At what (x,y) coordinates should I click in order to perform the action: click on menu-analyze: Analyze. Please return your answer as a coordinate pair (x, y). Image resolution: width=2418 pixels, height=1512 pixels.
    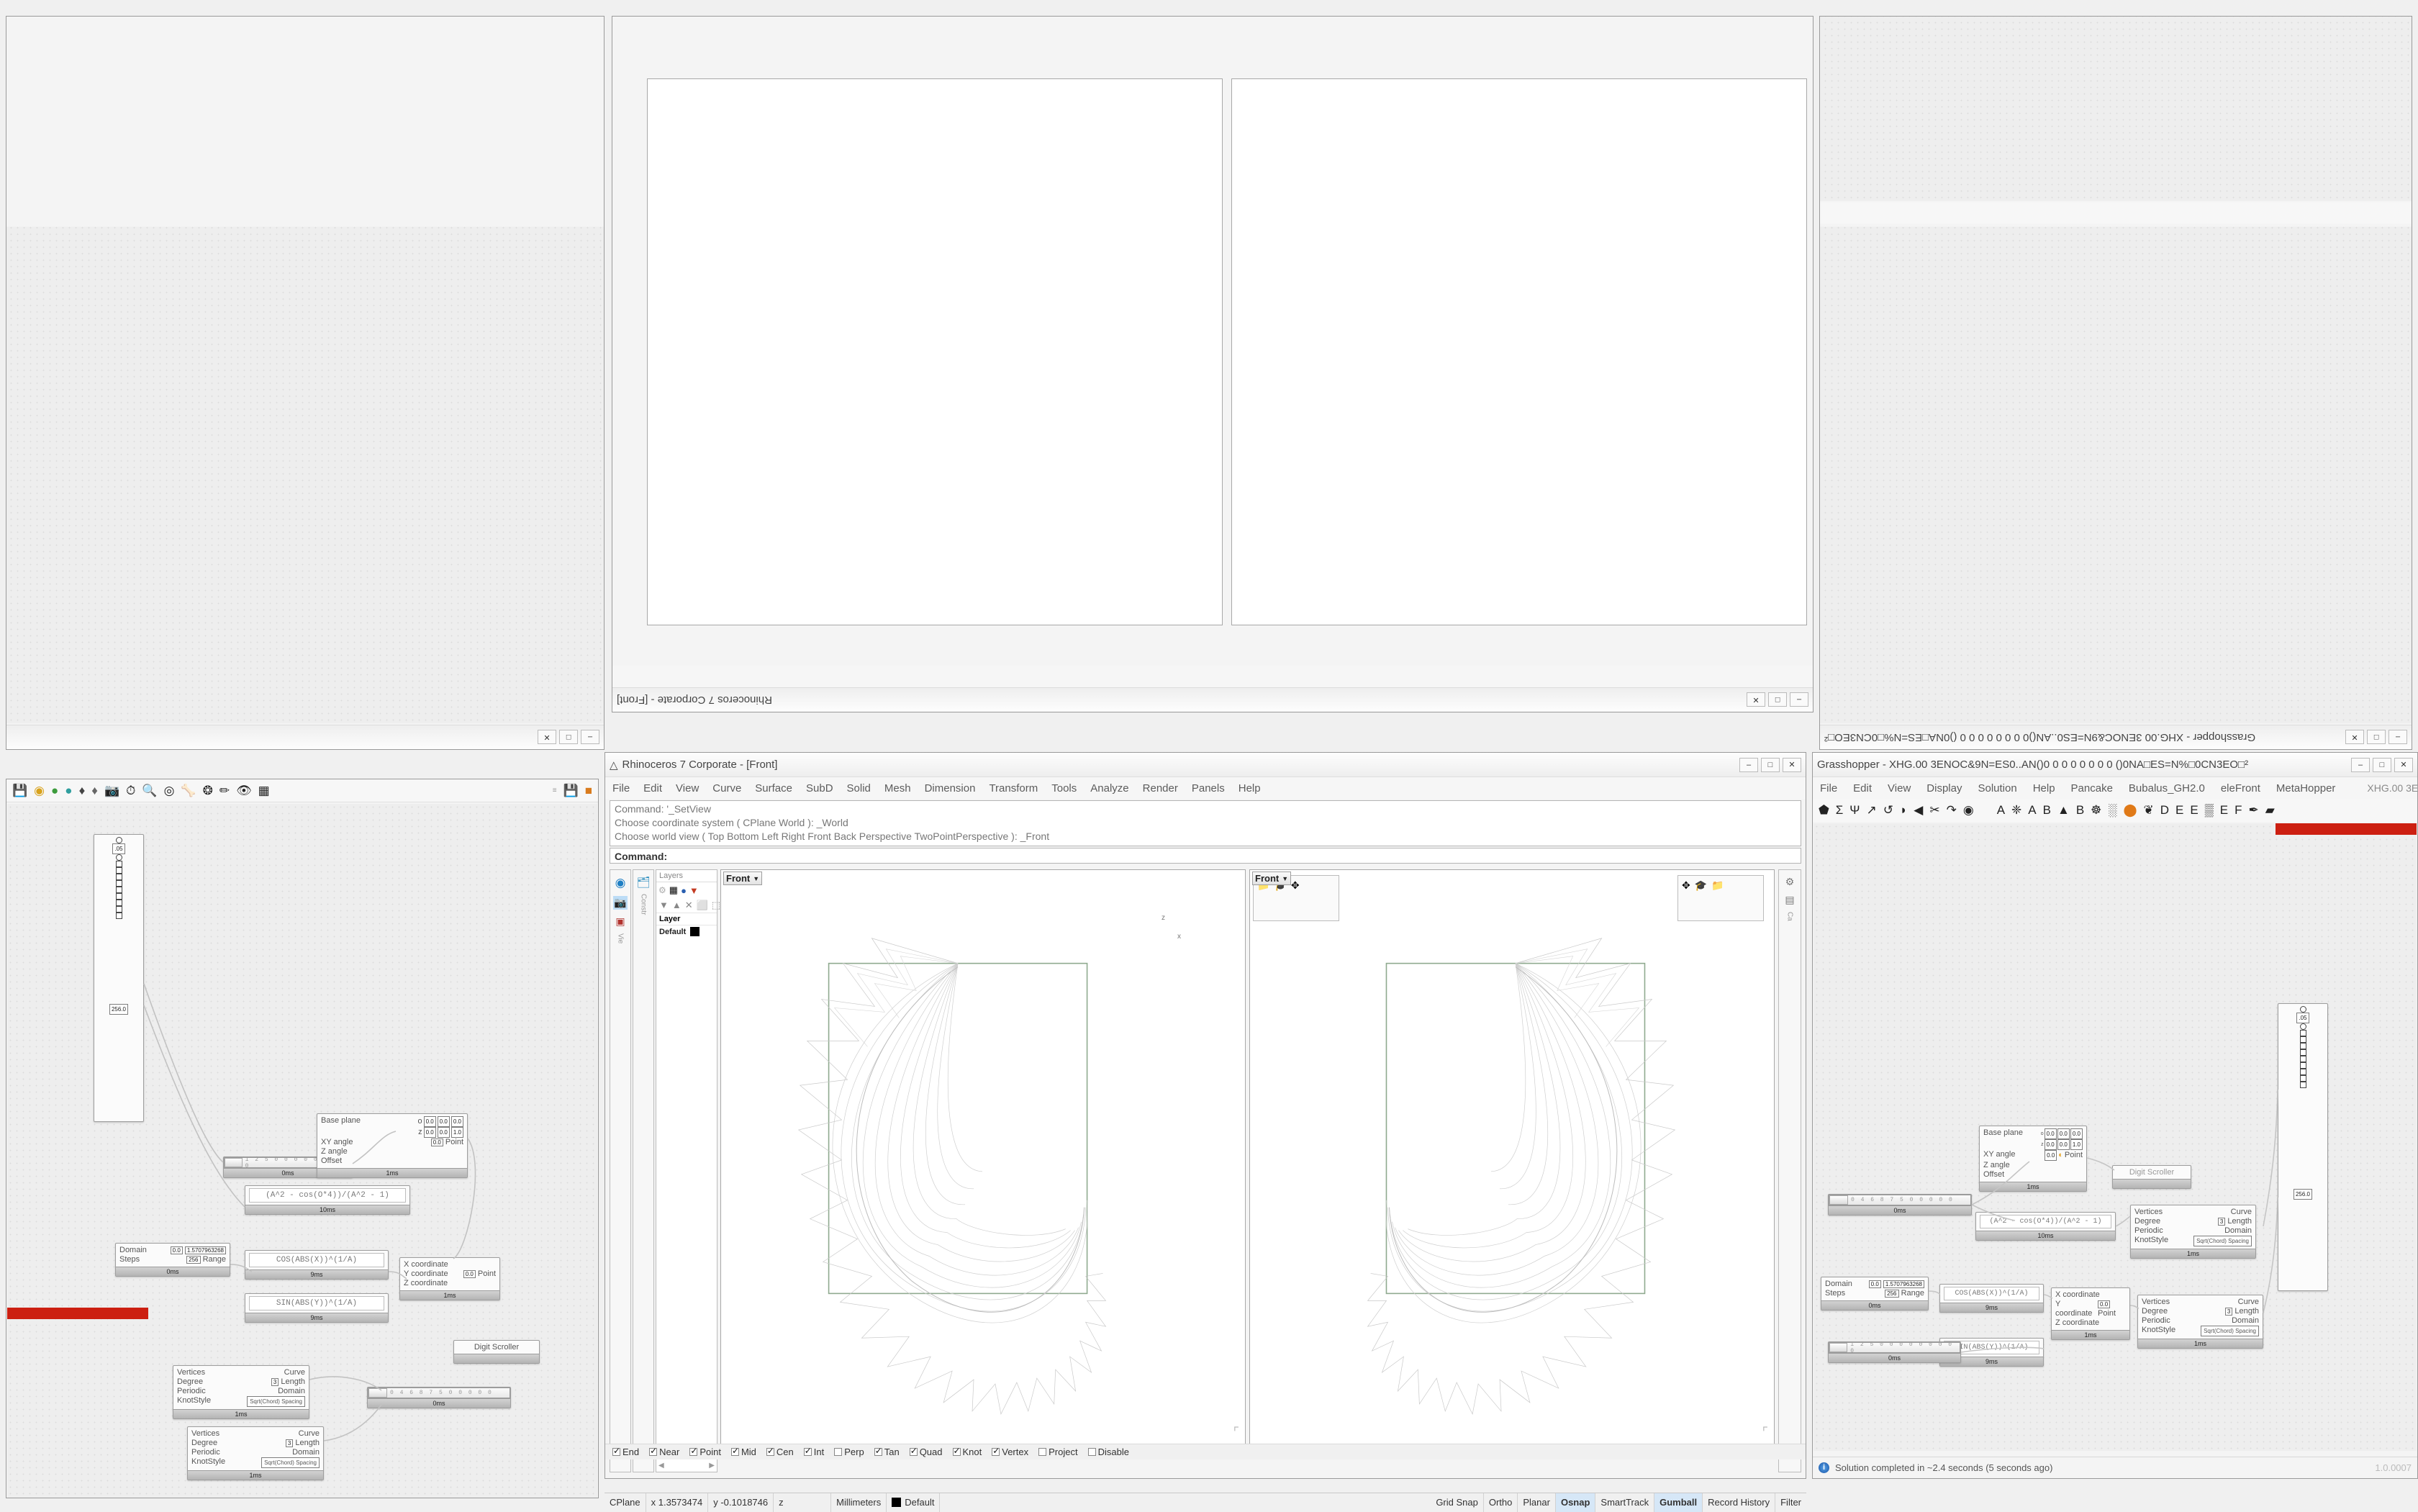
    Looking at the image, I should click on (1109, 789).